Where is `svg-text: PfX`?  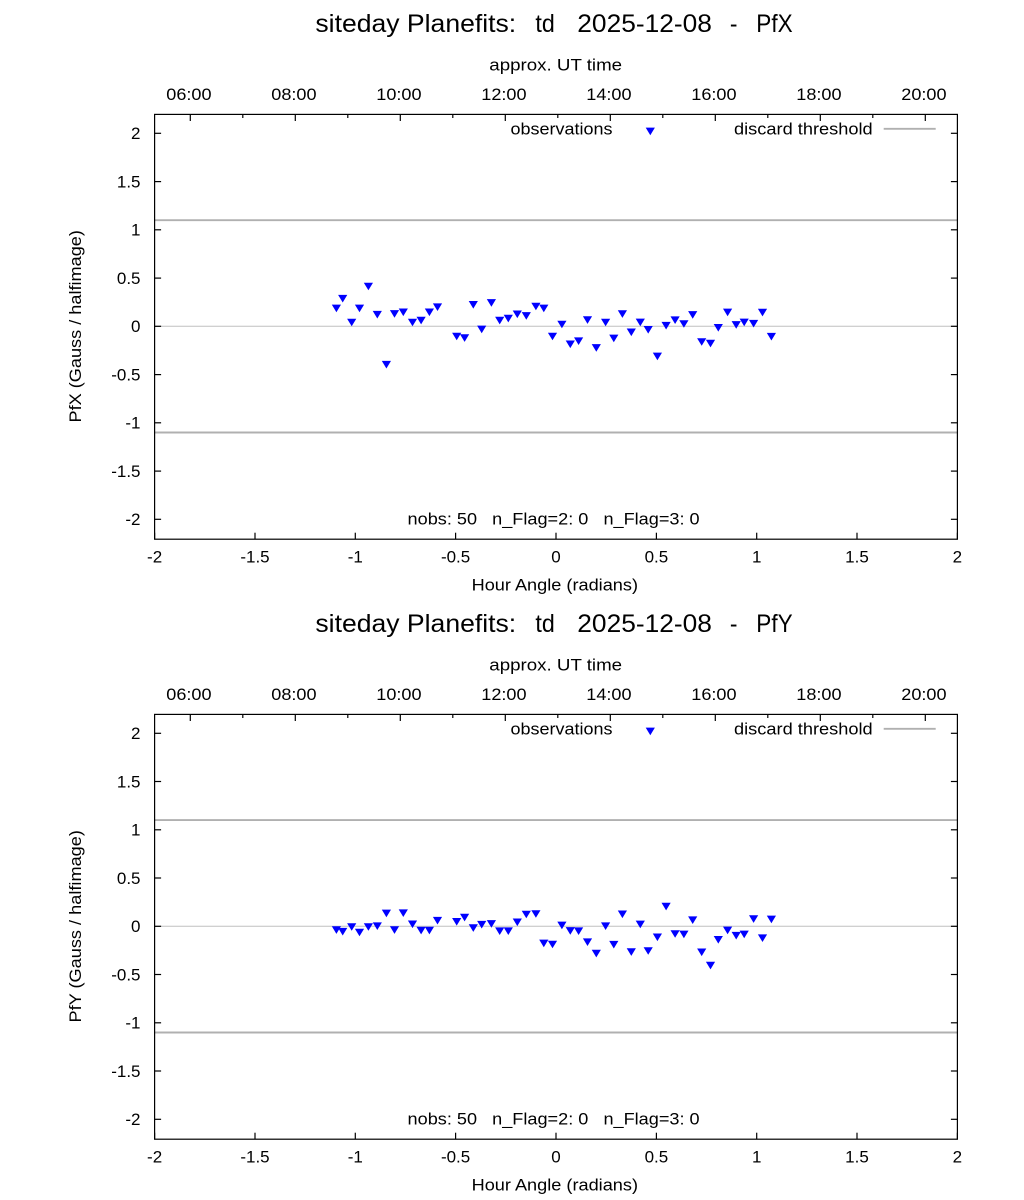
svg-text: PfX is located at coordinates (774, 24).